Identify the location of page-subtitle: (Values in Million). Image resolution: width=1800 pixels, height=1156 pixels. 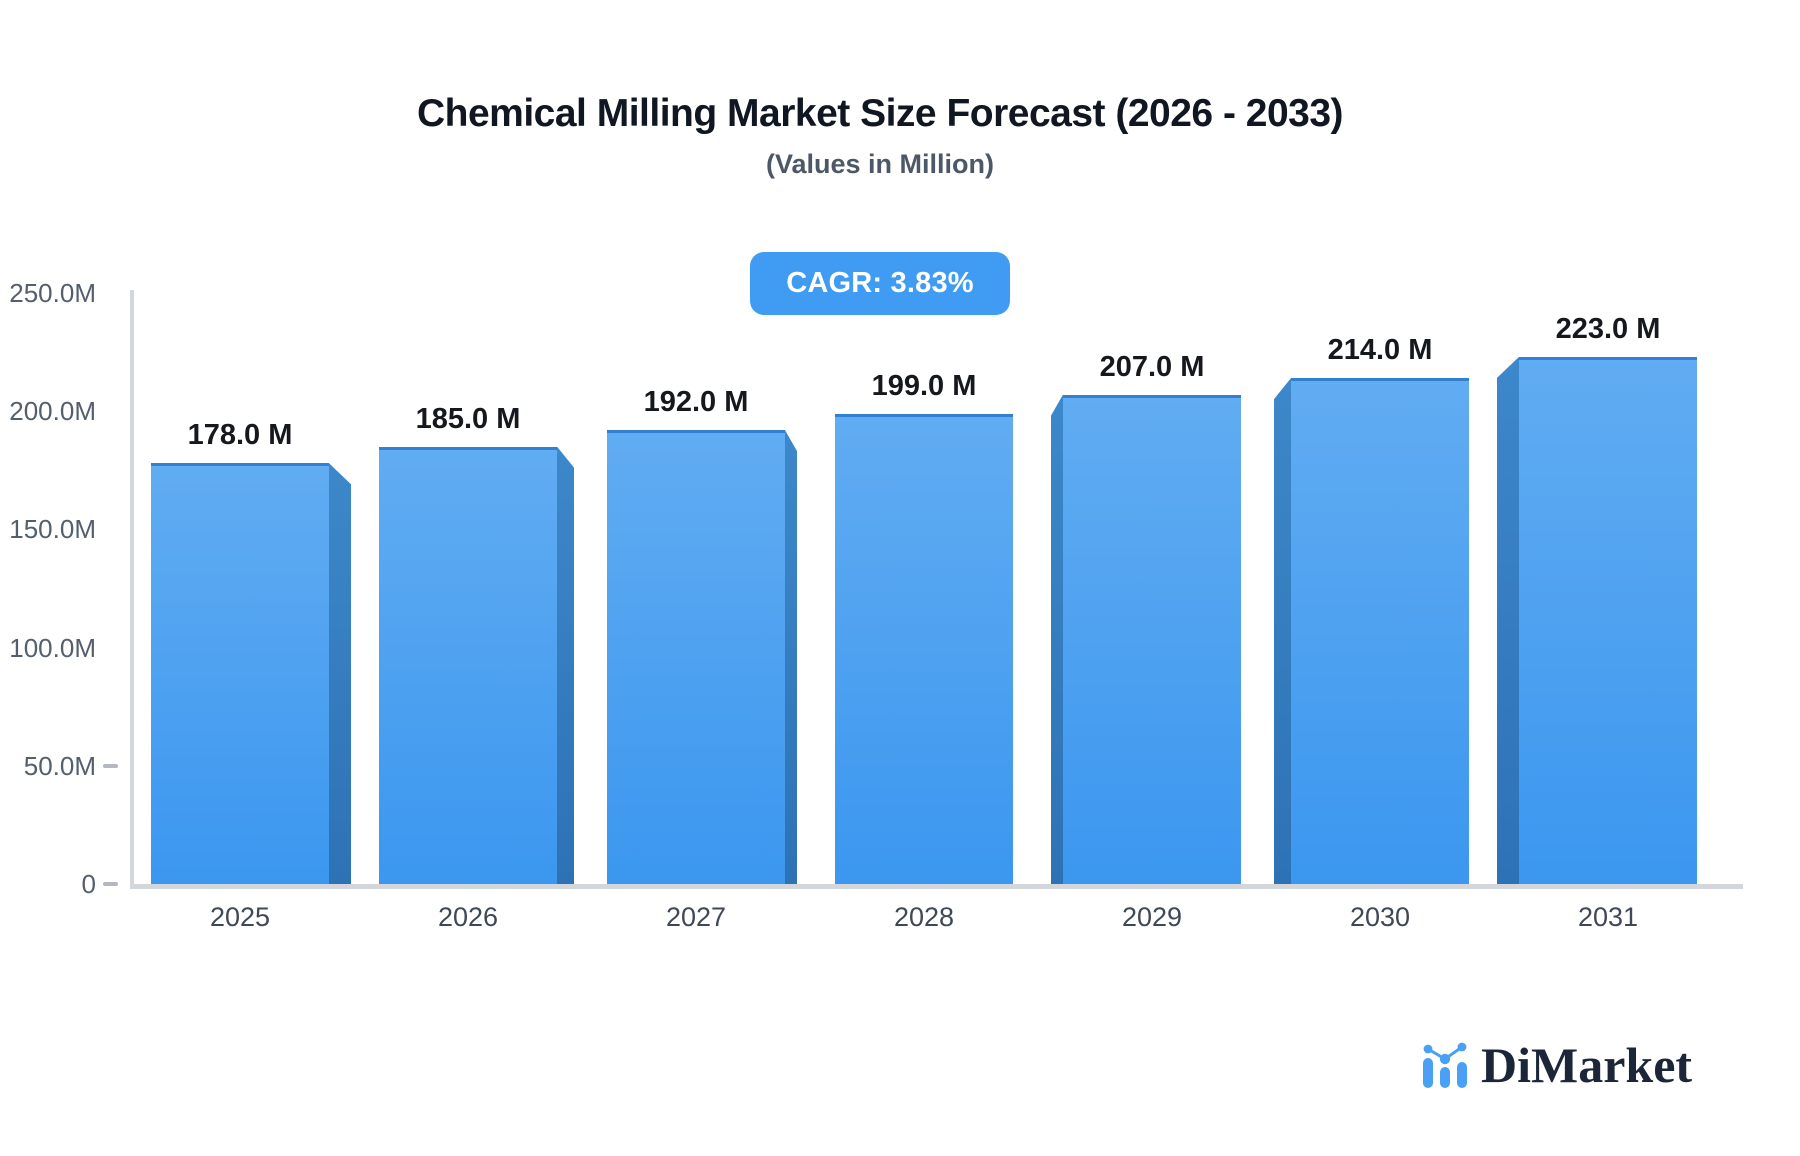
(880, 164).